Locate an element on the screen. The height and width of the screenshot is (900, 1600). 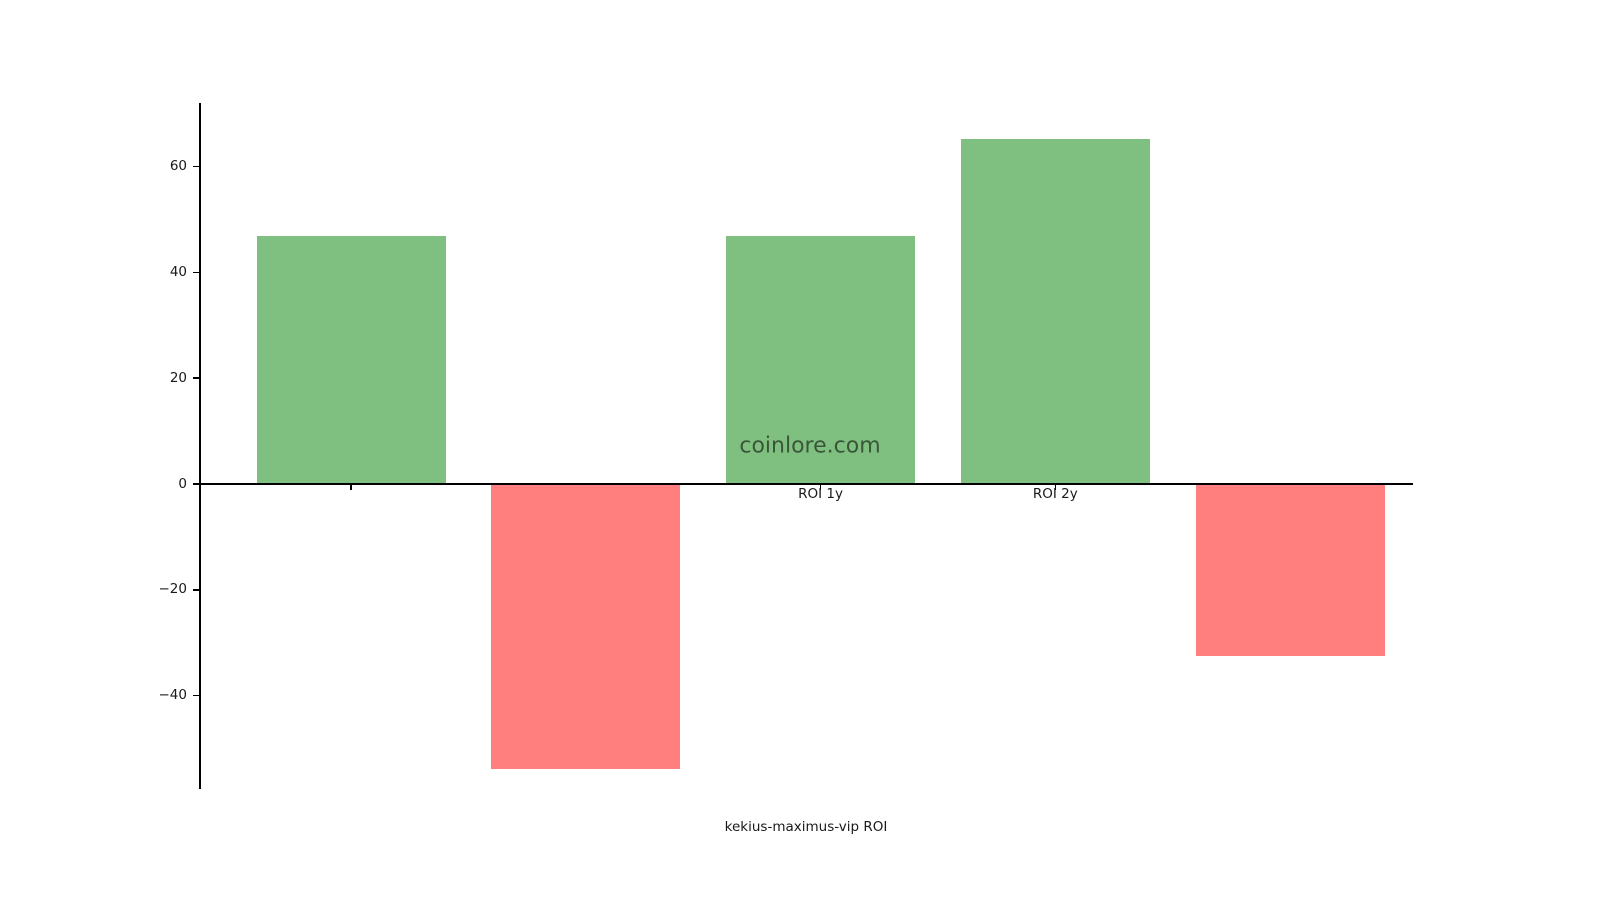
x-tick-label: ROI 2y is located at coordinates (1055, 494).